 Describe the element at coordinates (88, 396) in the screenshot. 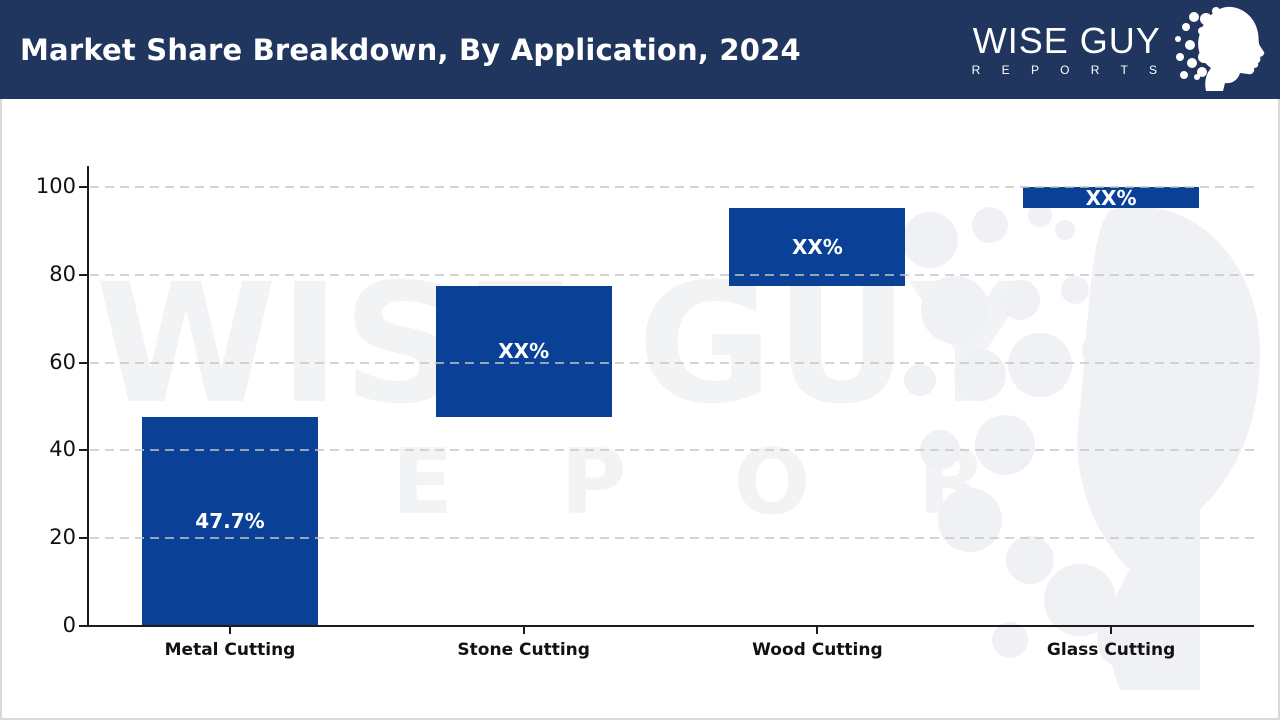

I see `y-axis-spine` at that location.